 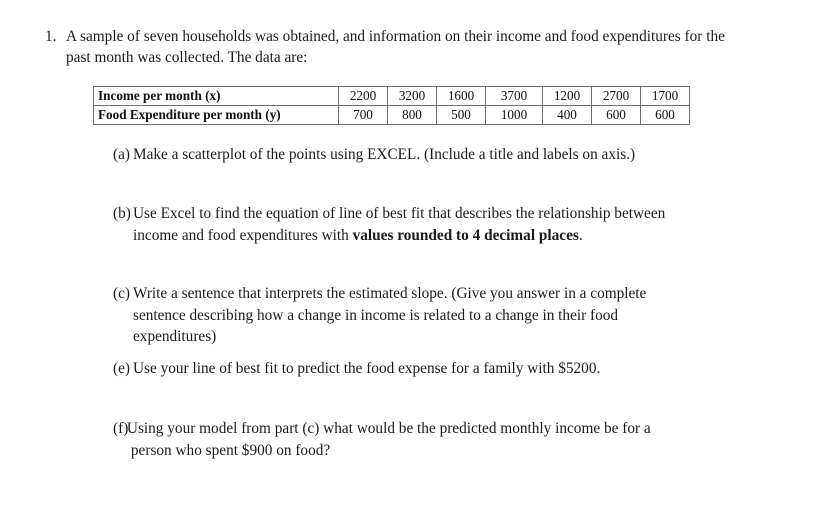 I want to click on row-label-food-expenditure: Food Expenditure per month (y), so click(x=216, y=115).